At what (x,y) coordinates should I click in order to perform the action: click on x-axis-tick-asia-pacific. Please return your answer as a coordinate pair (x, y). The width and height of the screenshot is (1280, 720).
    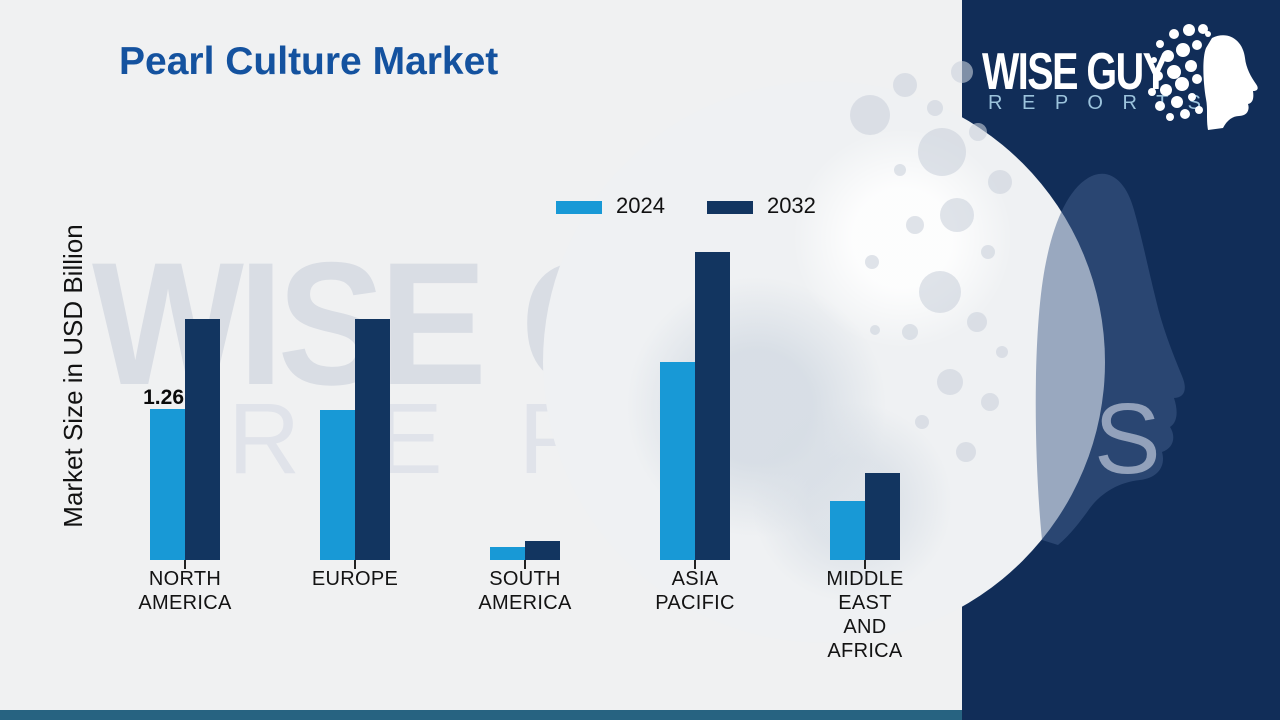
    Looking at the image, I should click on (695, 564).